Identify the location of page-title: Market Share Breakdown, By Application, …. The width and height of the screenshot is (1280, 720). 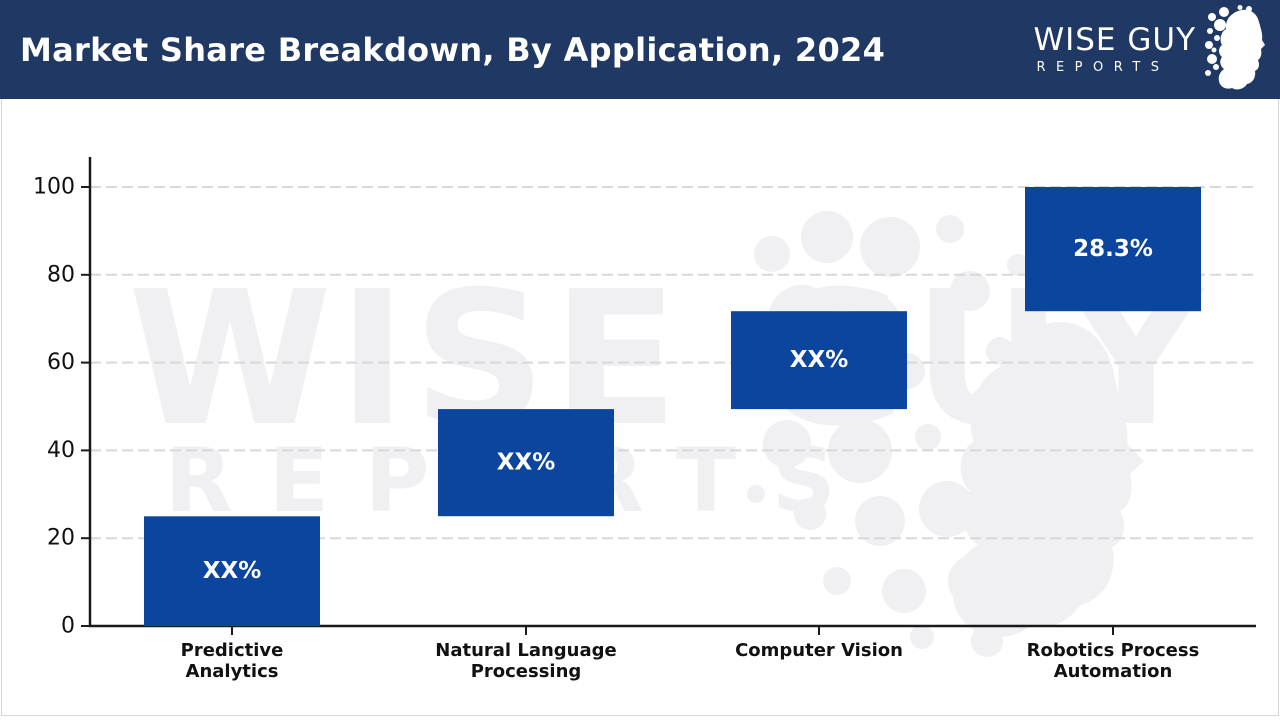
(453, 49).